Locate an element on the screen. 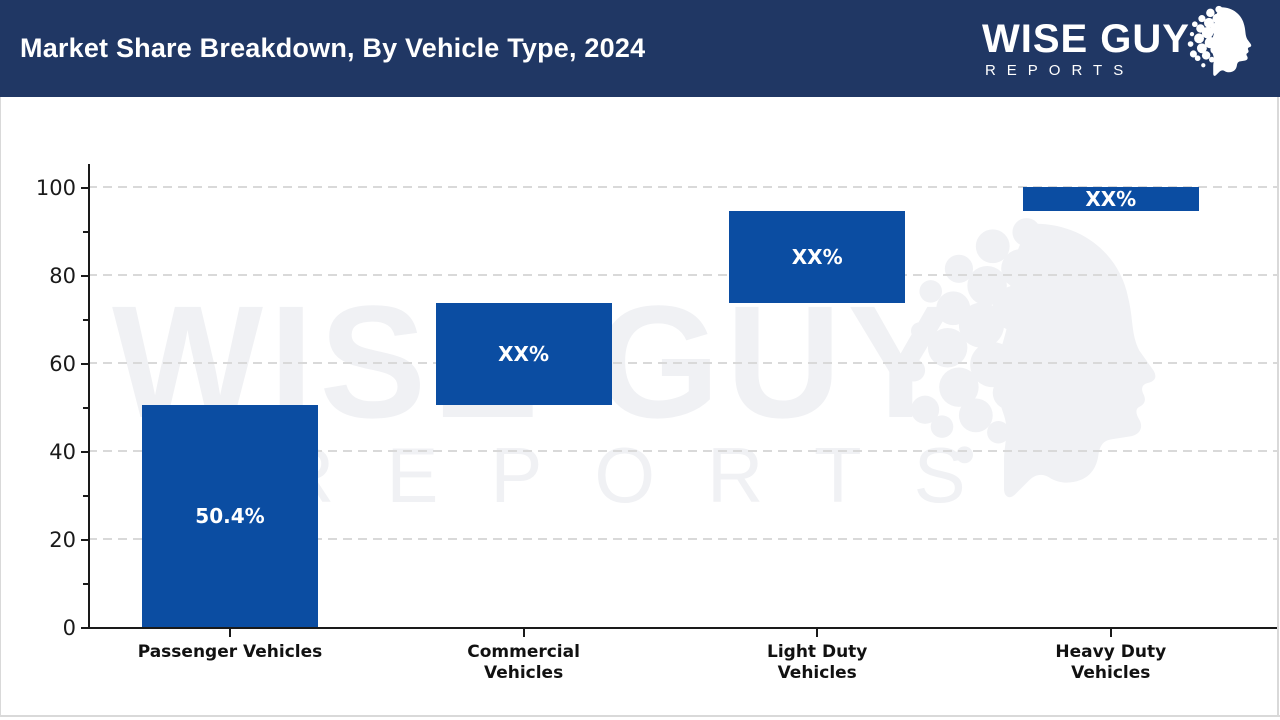 This screenshot has width=1280, height=720. bar-value-label: 50.4% is located at coordinates (230, 516).